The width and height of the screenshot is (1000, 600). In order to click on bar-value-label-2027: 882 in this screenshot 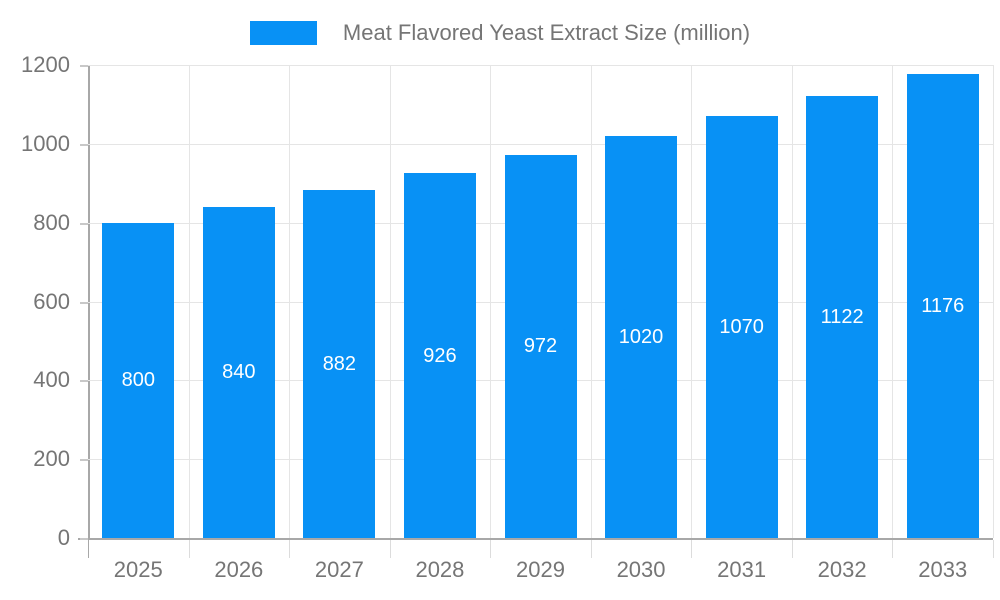, I will do `click(339, 364)`.